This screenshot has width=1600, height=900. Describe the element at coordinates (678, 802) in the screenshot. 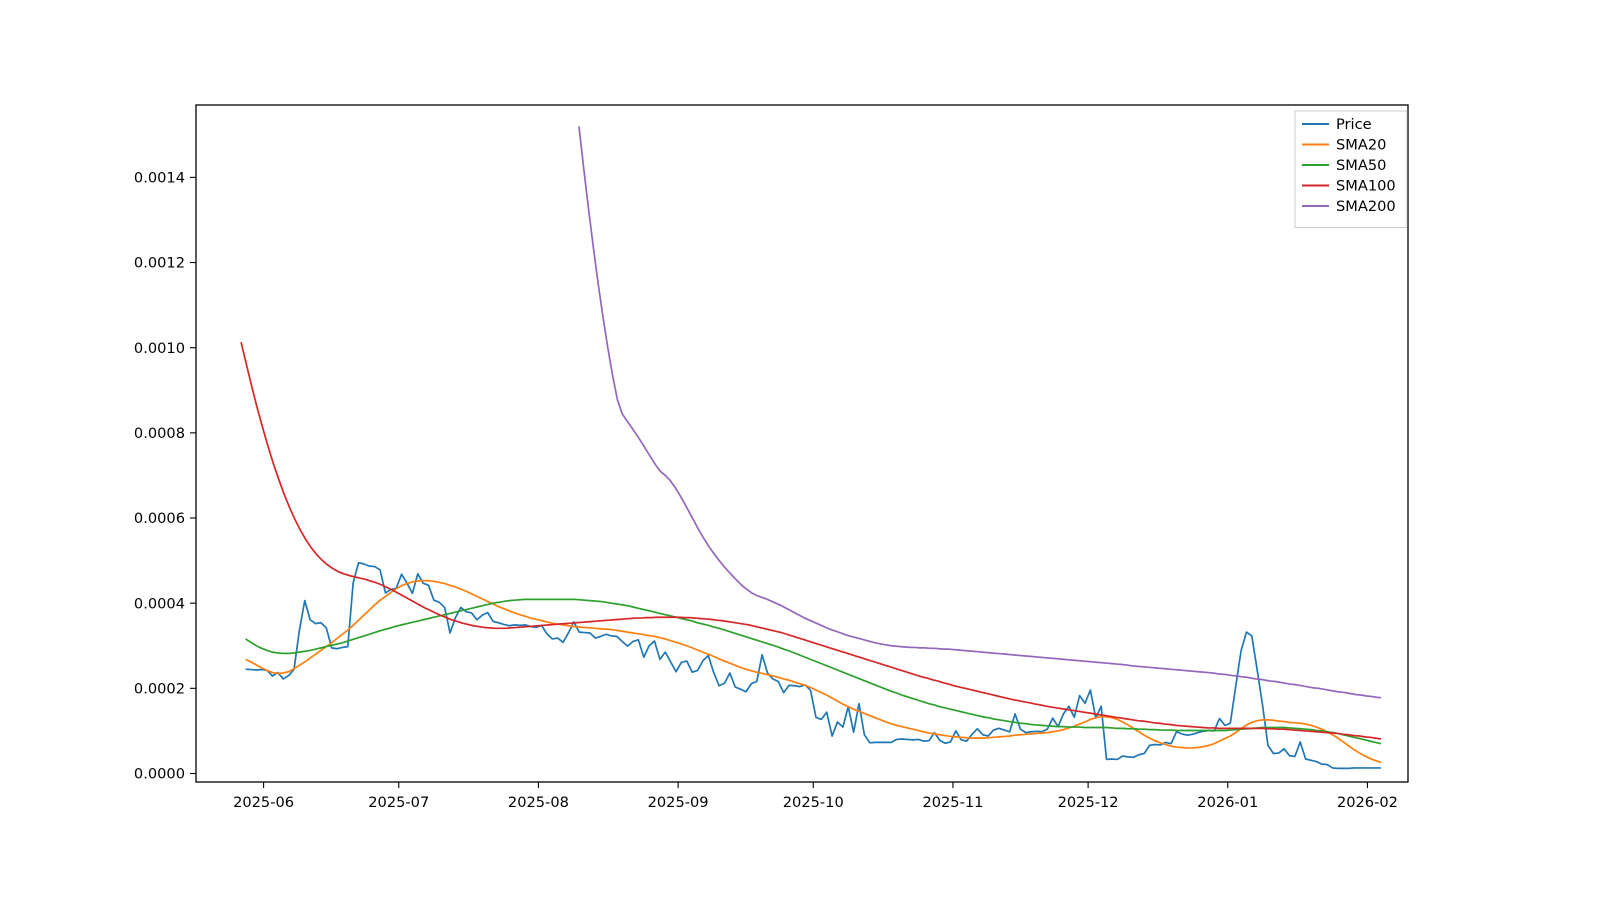

I see `xtick-label: 2025-09` at that location.